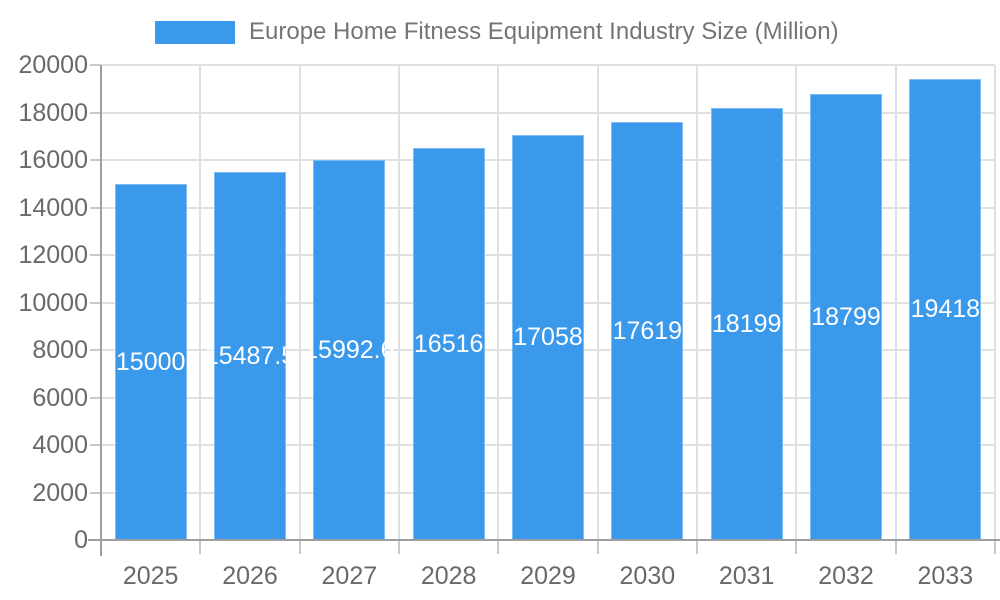  Describe the element at coordinates (746, 576) in the screenshot. I see `x-tick-label: 2031` at that location.